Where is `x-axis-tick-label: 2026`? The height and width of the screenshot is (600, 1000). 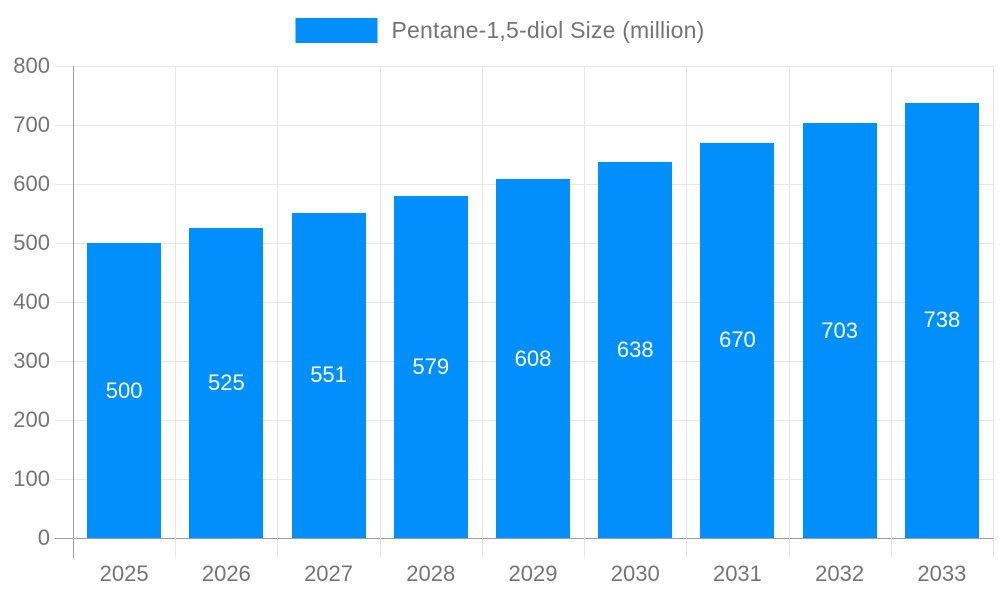 x-axis-tick-label: 2026 is located at coordinates (226, 573).